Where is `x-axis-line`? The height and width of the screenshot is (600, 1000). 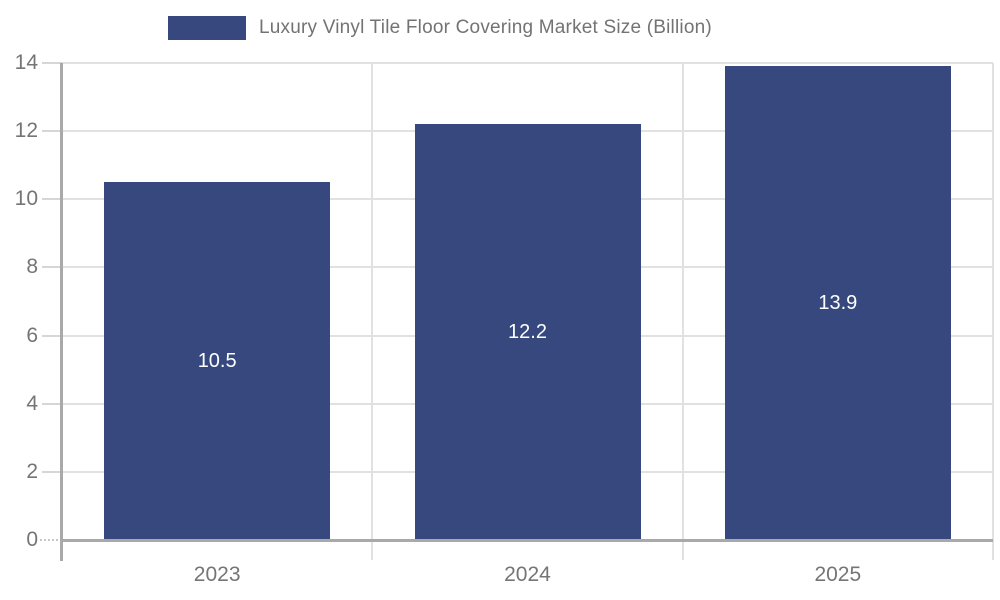 x-axis-line is located at coordinates (527, 540).